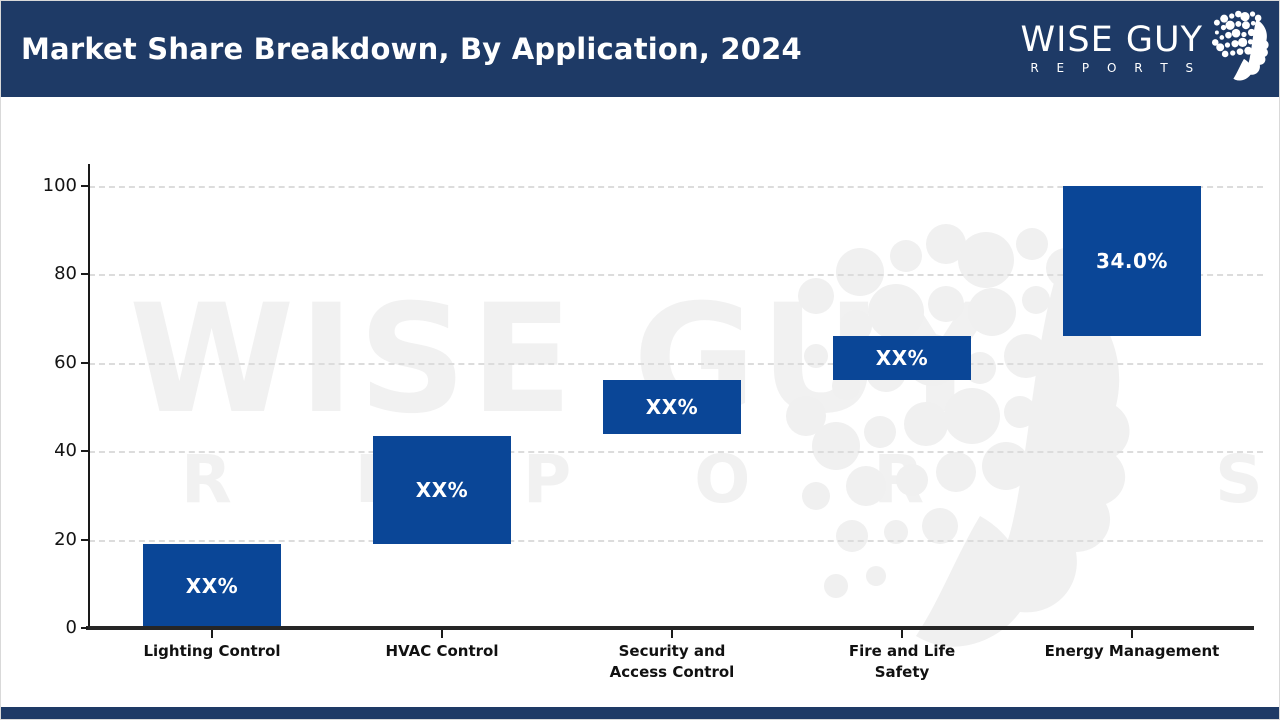 The height and width of the screenshot is (720, 1280). I want to click on bar-security-and-access-control: XX%, so click(672, 407).